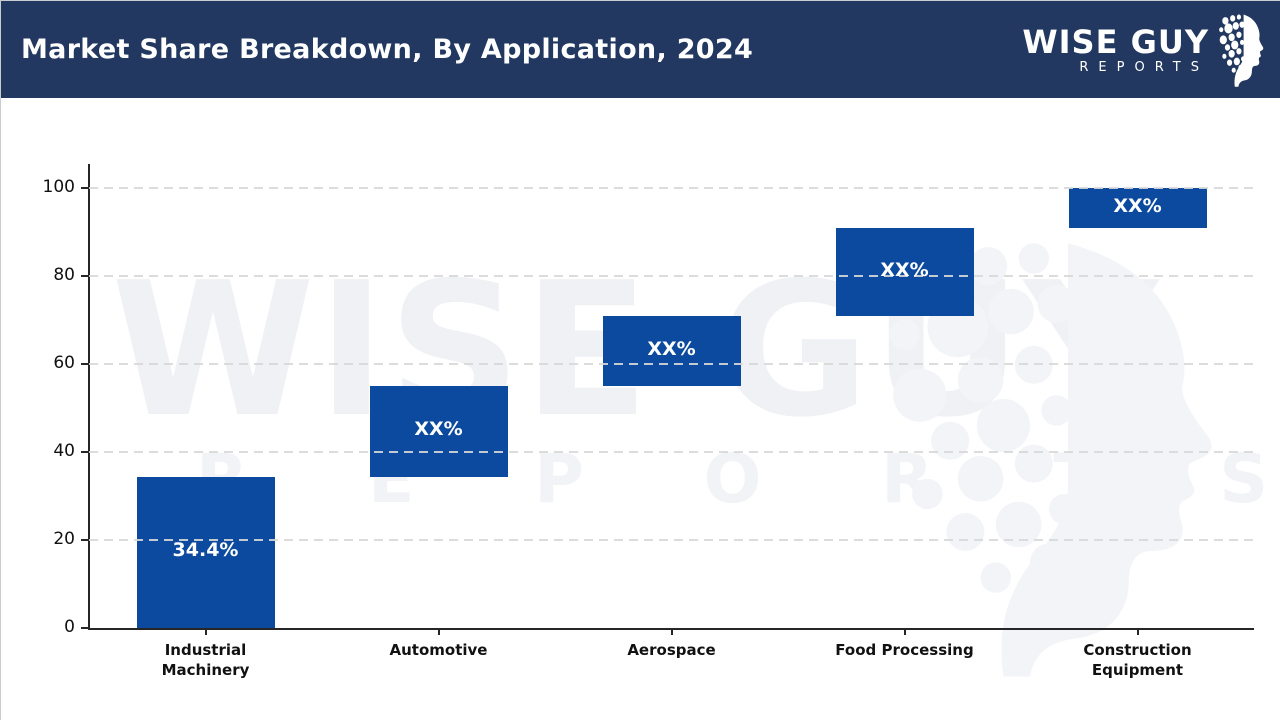 This screenshot has height=721, width=1280. I want to click on y-tick-label: 0, so click(69, 627).